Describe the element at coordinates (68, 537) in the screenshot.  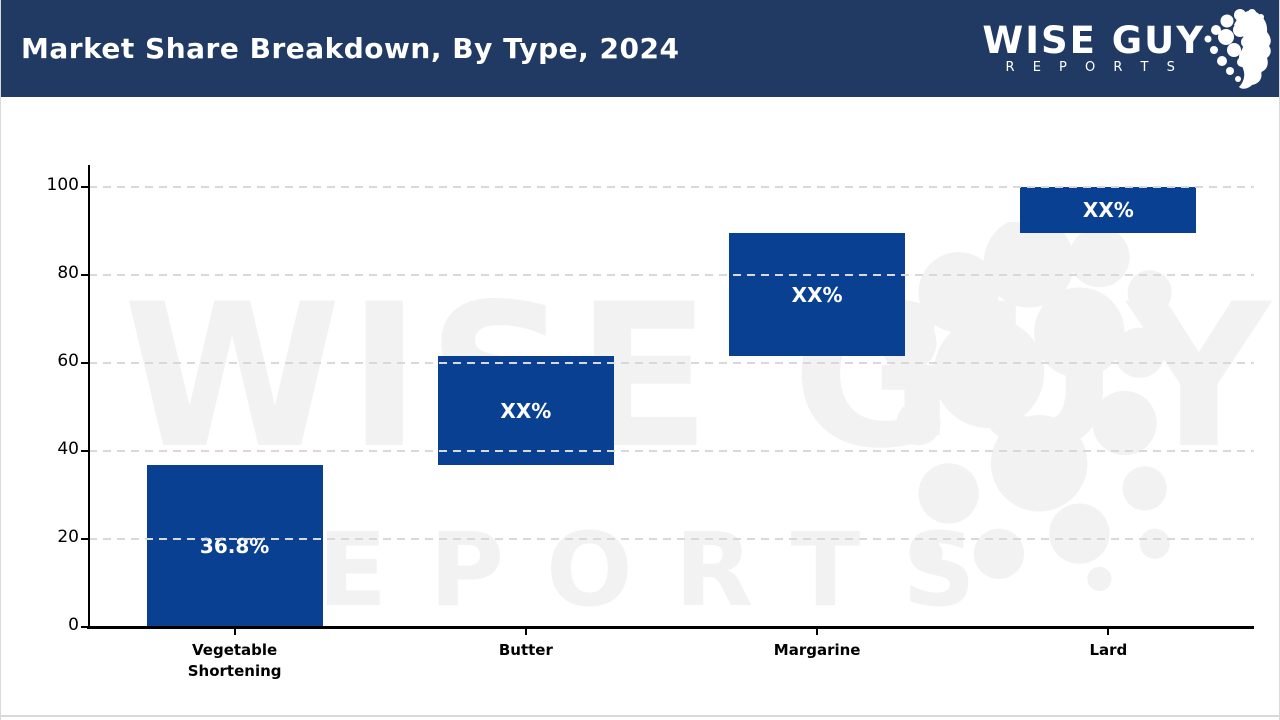
I see `y-tick-label: 20` at that location.